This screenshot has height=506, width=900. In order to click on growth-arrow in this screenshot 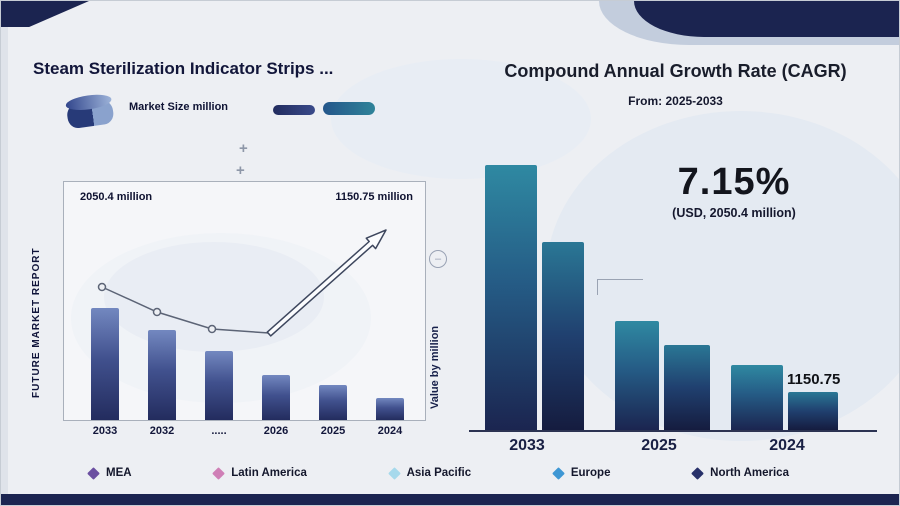, I will do `click(326, 283)`.